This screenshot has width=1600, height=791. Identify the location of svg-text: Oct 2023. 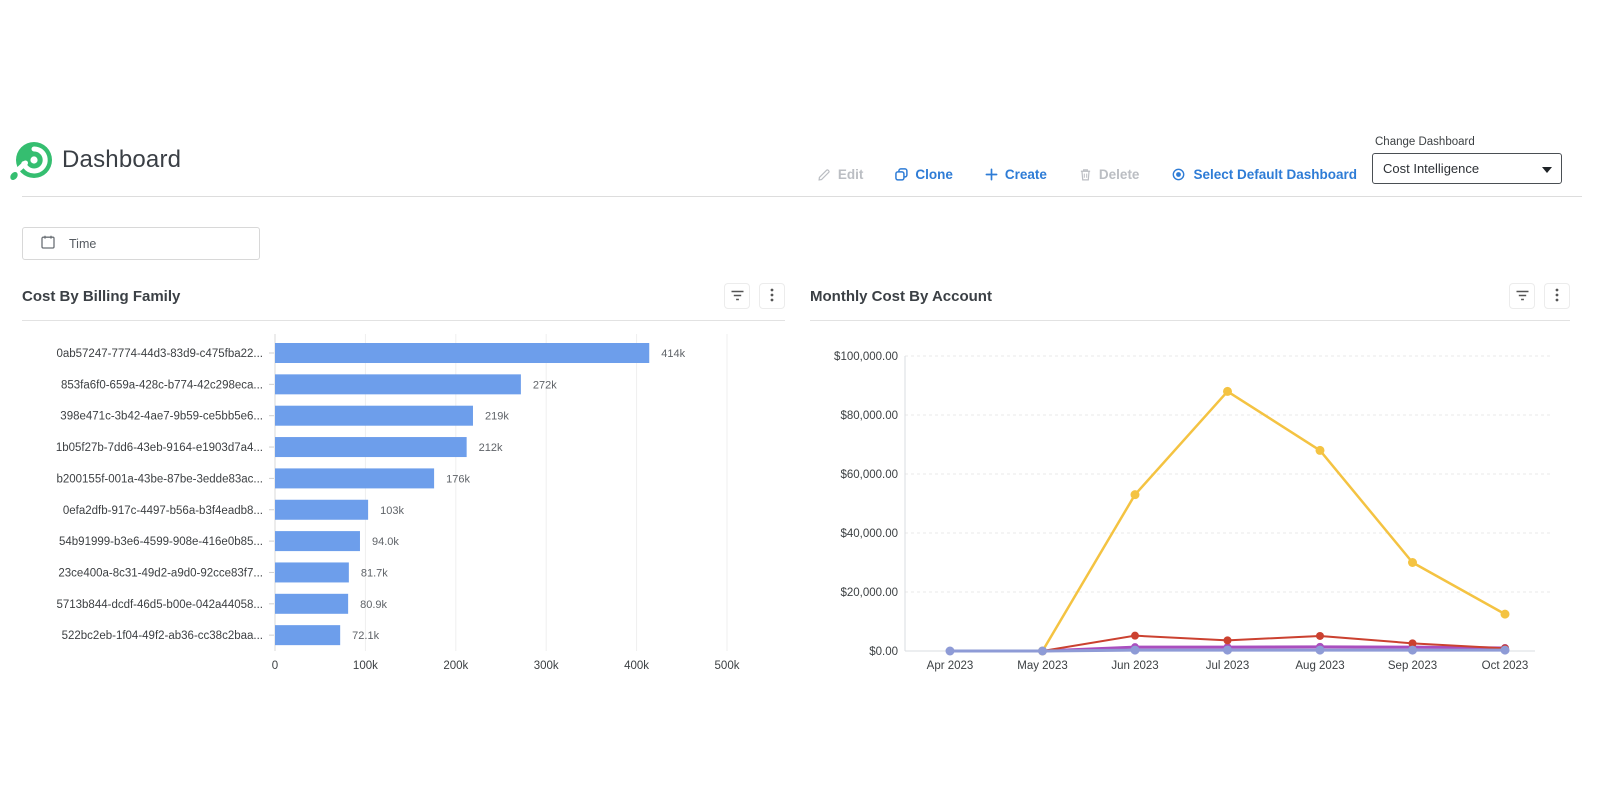
(1505, 666).